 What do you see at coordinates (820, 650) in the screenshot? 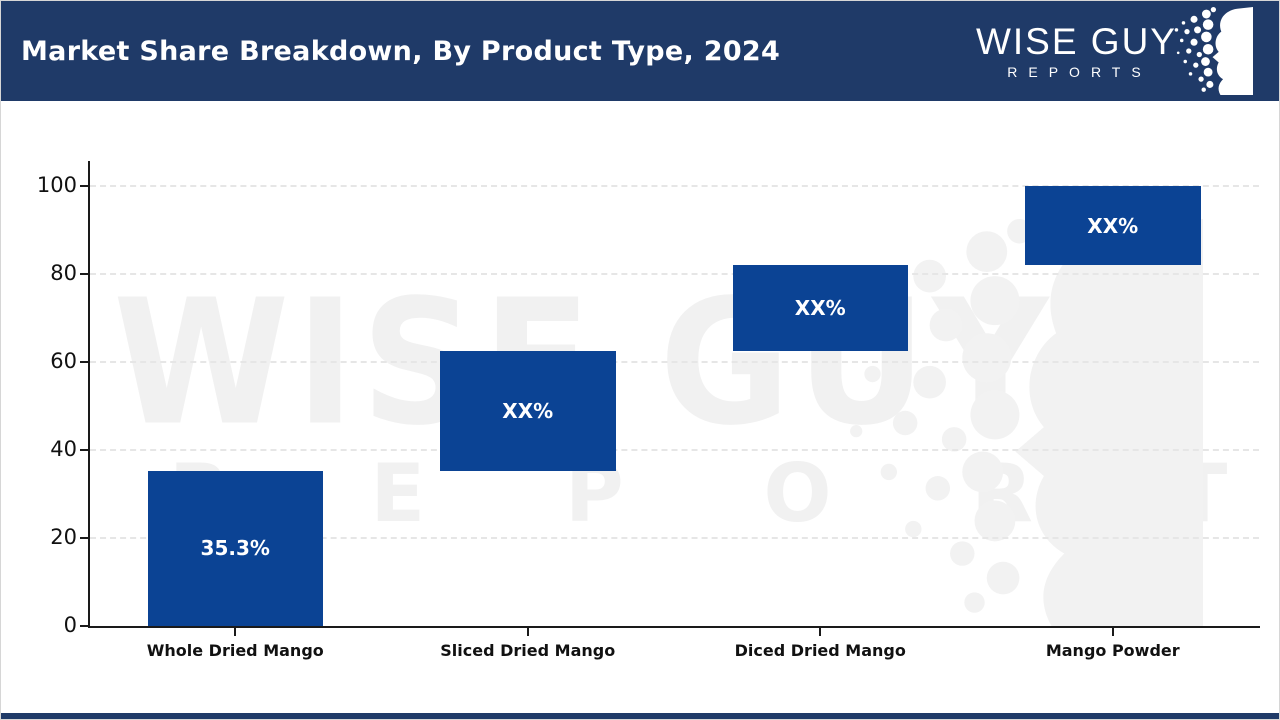
I see `x-category-label: Diced Dried Mango` at bounding box center [820, 650].